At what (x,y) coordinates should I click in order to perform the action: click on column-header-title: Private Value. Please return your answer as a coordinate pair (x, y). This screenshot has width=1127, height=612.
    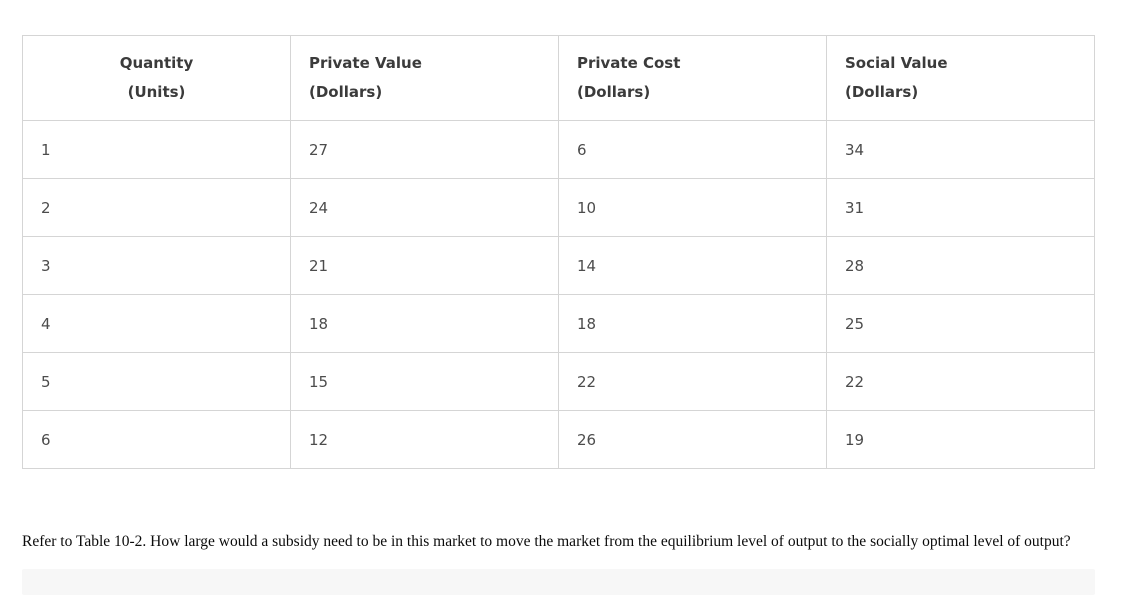
    Looking at the image, I should click on (365, 63).